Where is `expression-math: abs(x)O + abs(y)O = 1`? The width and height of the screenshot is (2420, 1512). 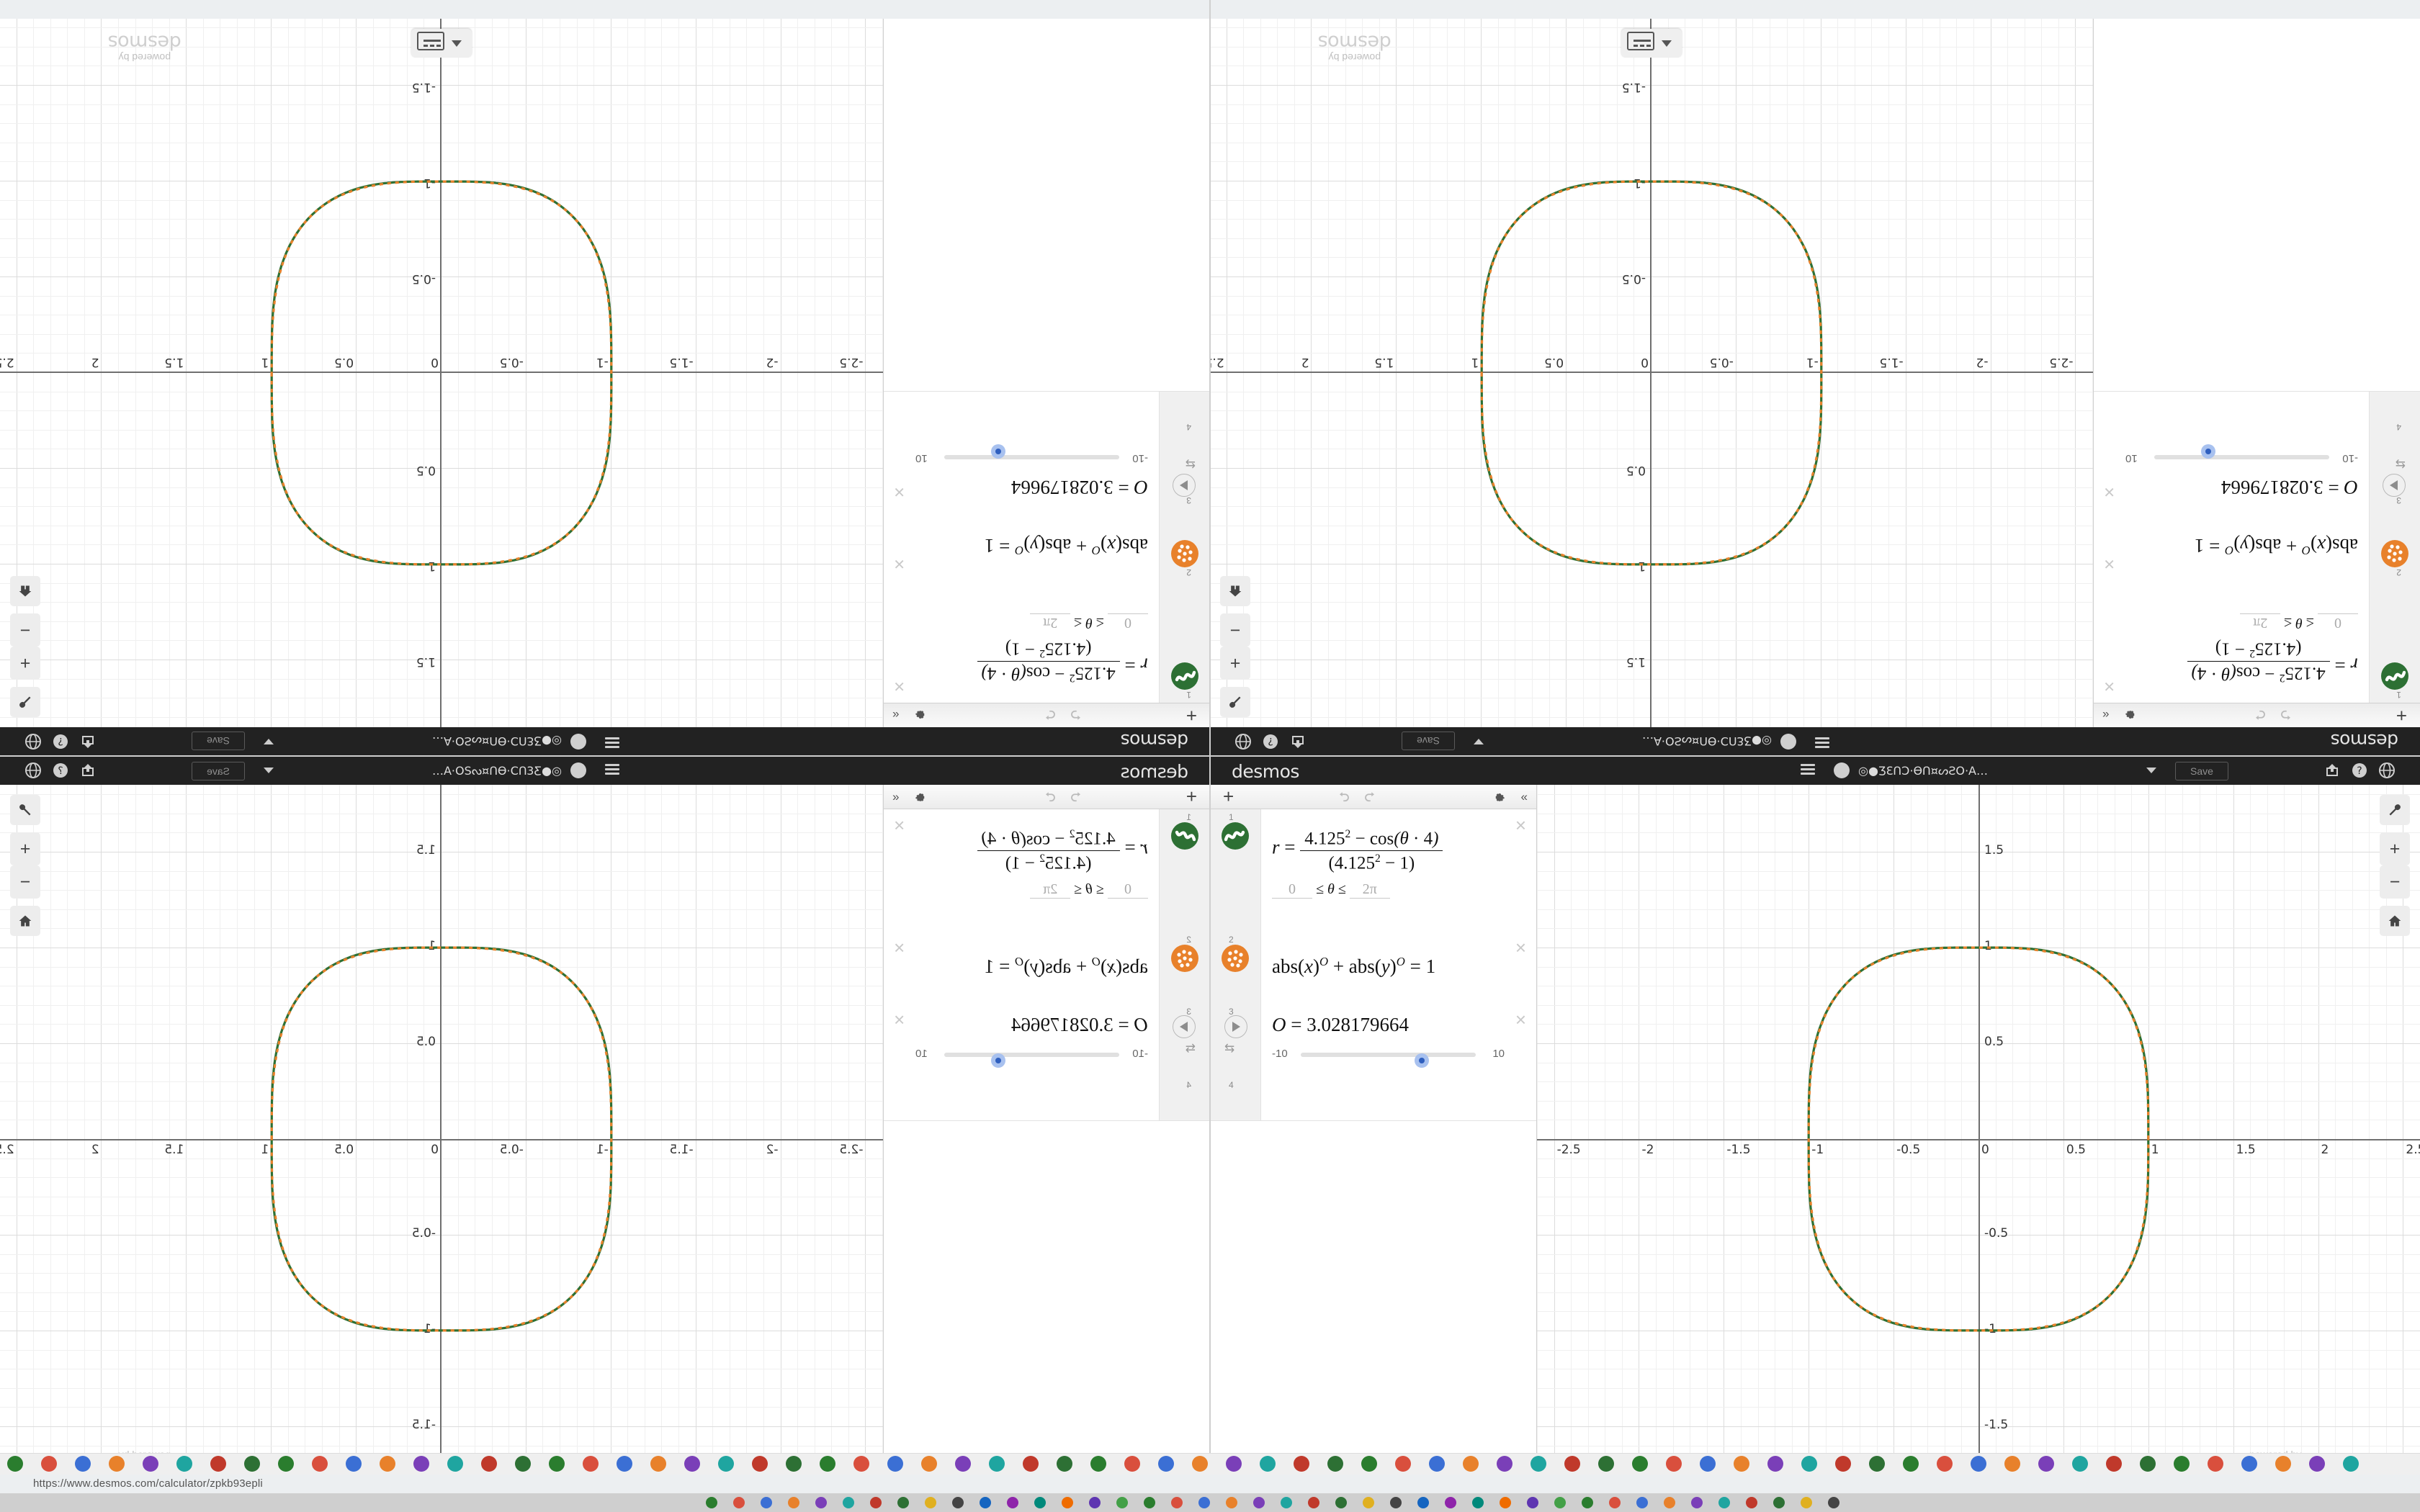 expression-math: abs(x)O + abs(y)O = 1 is located at coordinates (2276, 546).